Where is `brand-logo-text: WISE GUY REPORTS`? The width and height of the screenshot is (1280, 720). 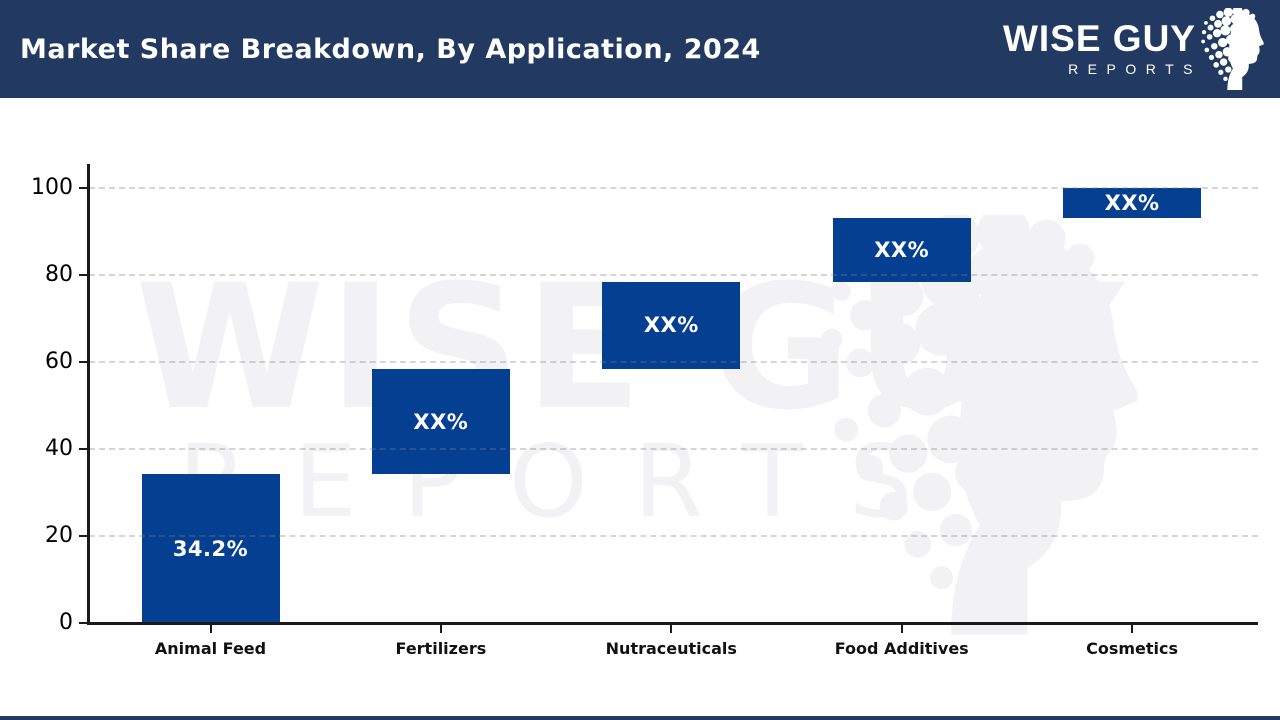
brand-logo-text: WISE GUY REPORTS is located at coordinates (1099, 49).